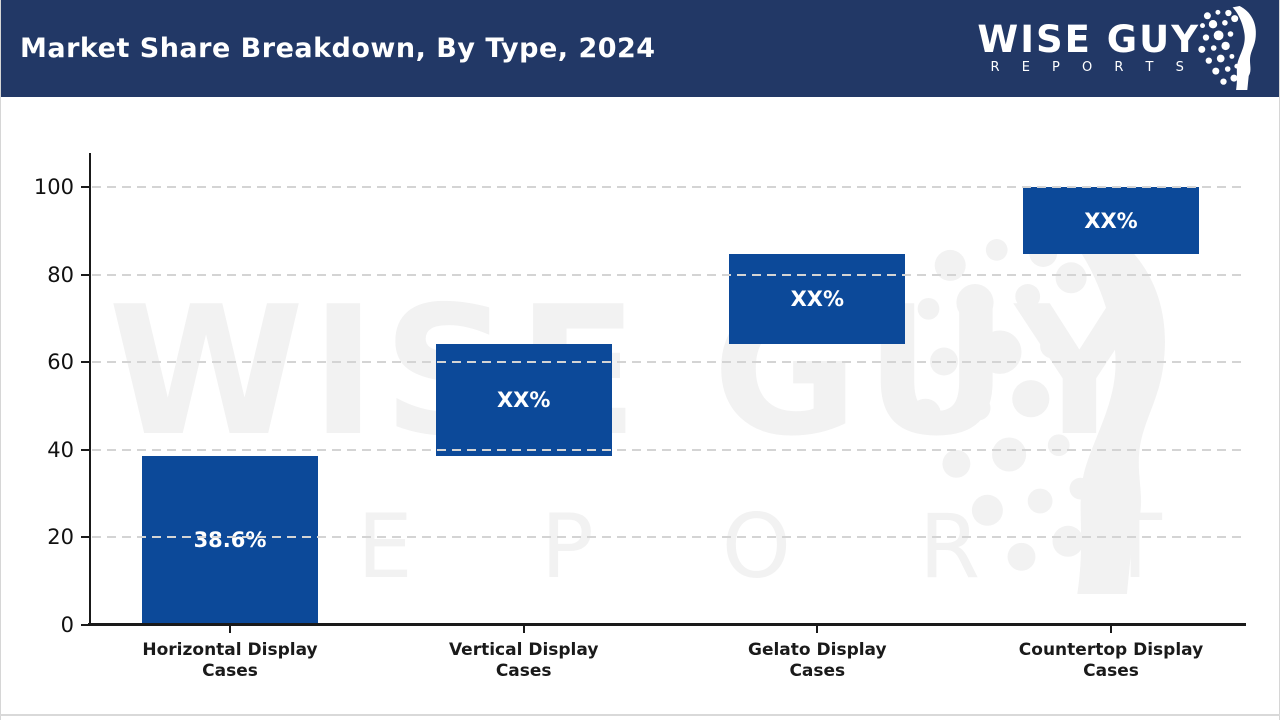  I want to click on x-category-label: Gelato Display Cases, so click(817, 661).